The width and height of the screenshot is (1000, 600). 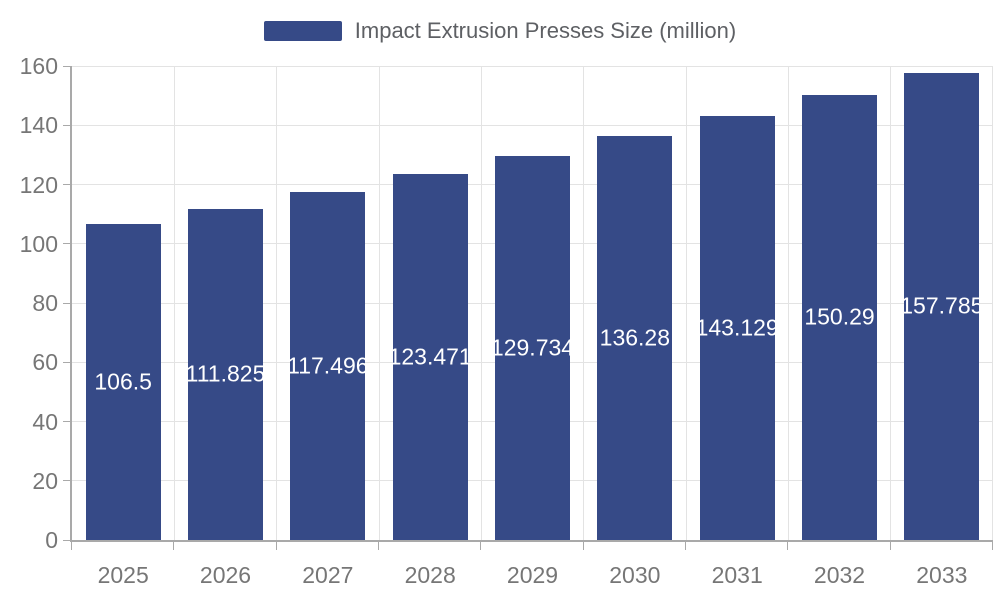 I want to click on bar: 143.129, so click(x=737, y=327).